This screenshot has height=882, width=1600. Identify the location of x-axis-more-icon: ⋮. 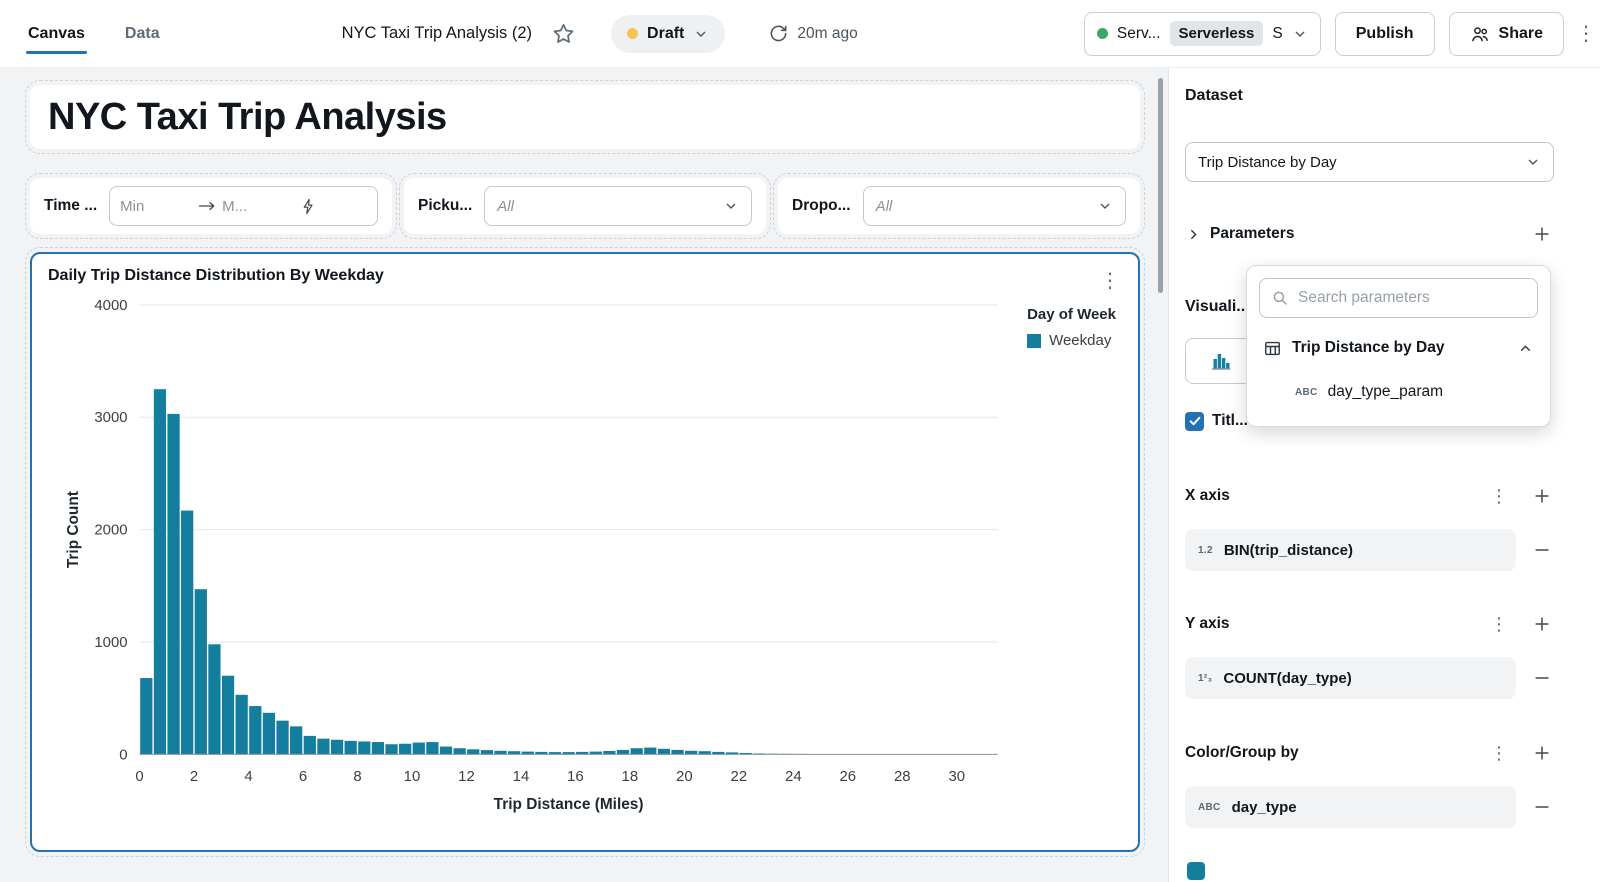
(1499, 495).